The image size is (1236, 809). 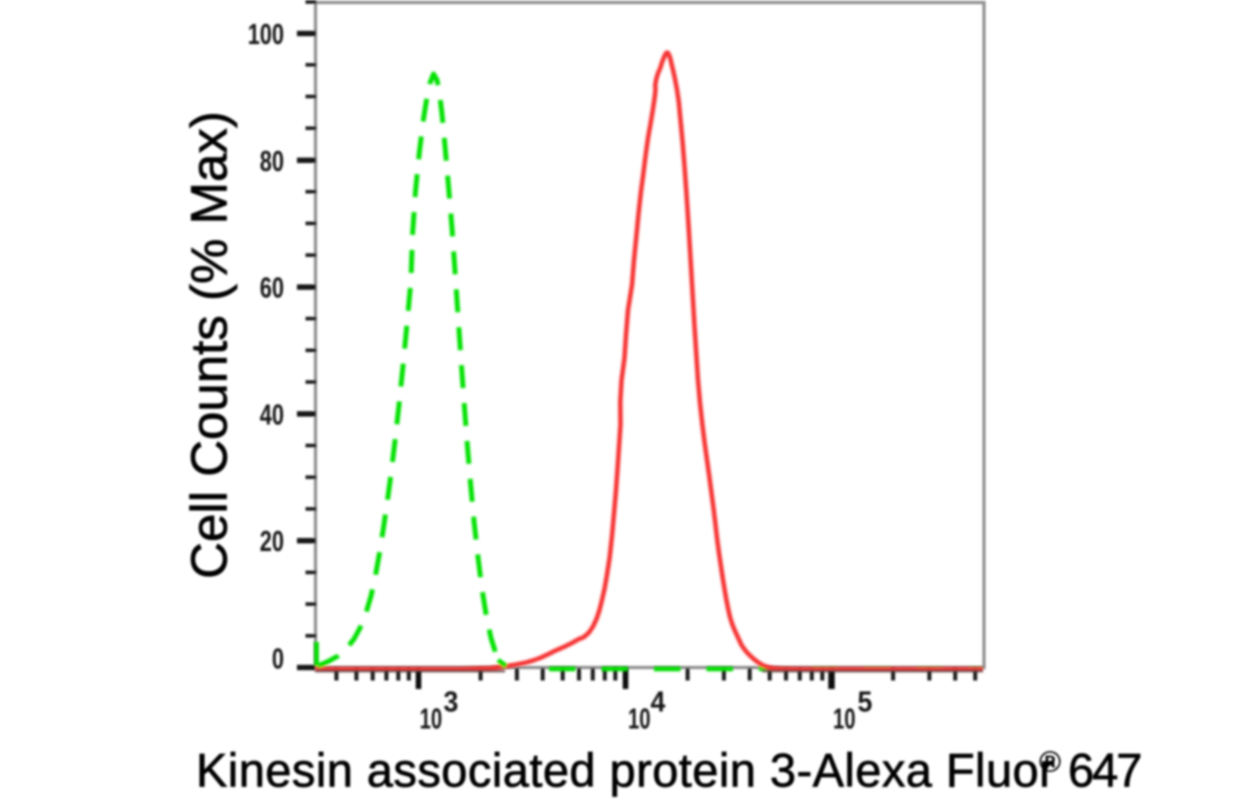 What do you see at coordinates (272, 162) in the screenshot?
I see `svg-text: 80` at bounding box center [272, 162].